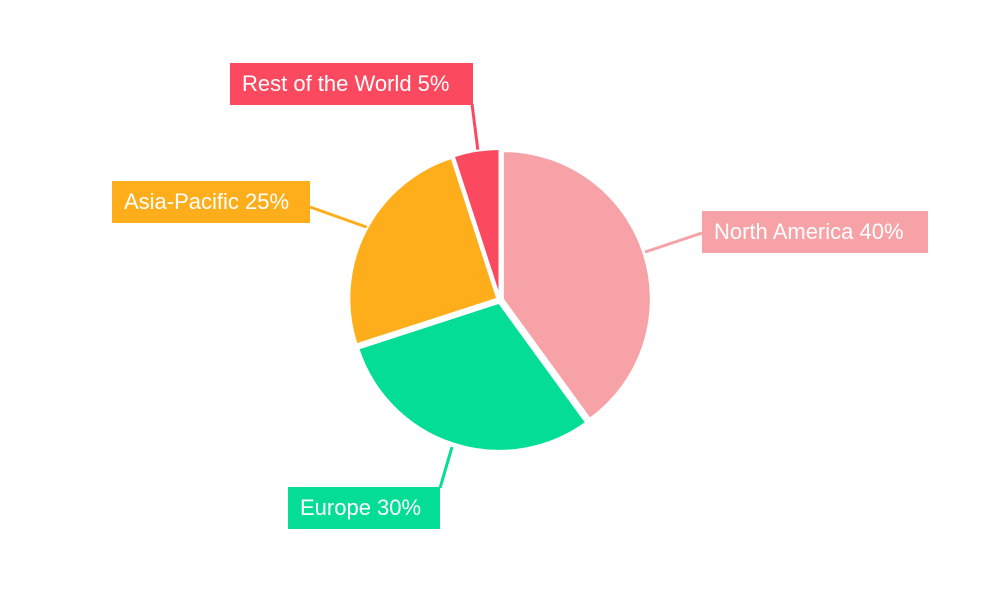 The width and height of the screenshot is (1000, 600). Describe the element at coordinates (472, 376) in the screenshot. I see `pie-slice-europe` at that location.